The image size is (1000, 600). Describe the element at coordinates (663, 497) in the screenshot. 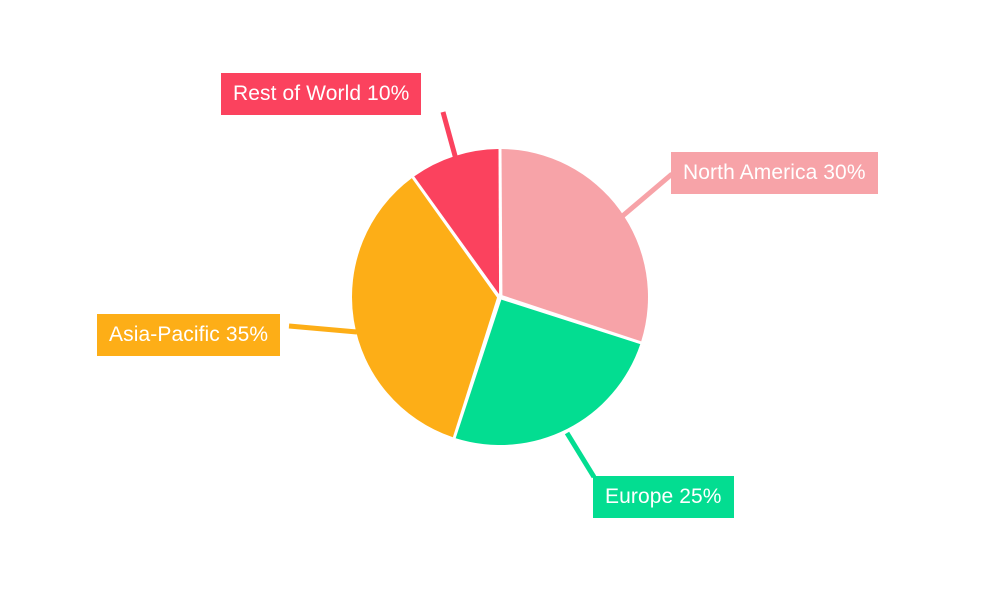

I see `pie-label-europe: Europe 25%` at that location.